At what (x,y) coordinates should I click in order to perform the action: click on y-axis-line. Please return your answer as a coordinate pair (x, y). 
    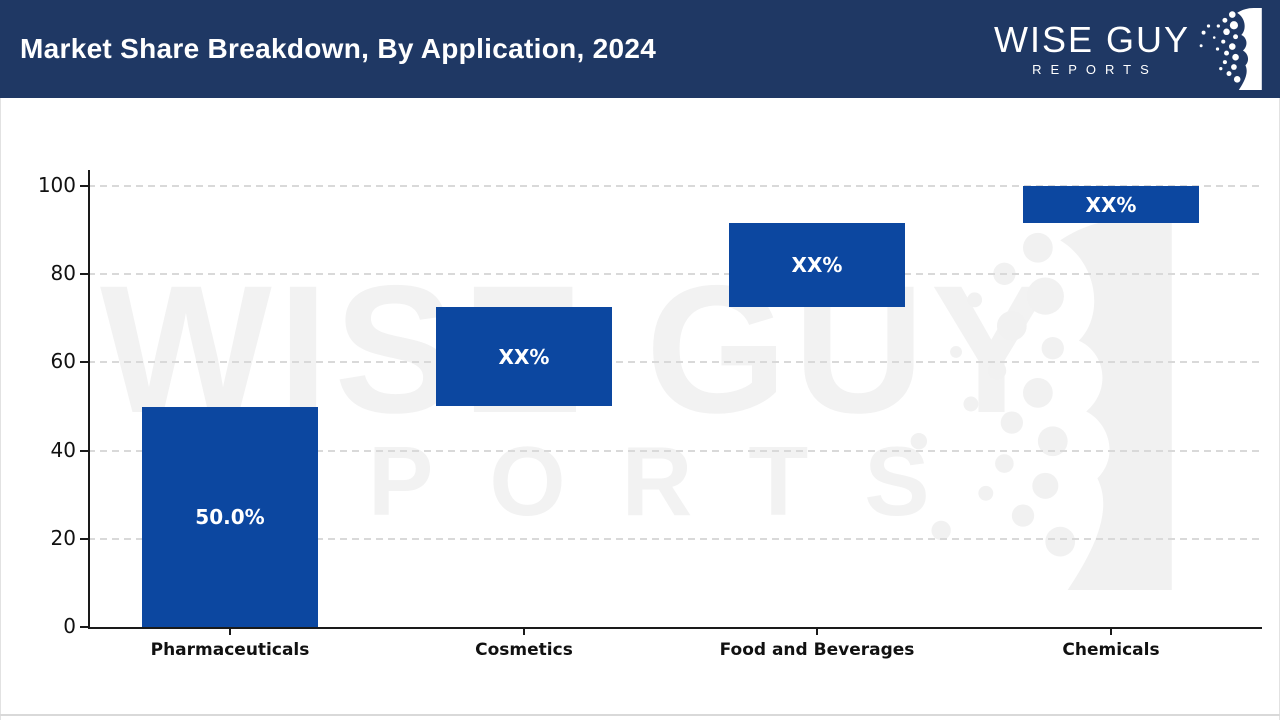
    Looking at the image, I should click on (89, 399).